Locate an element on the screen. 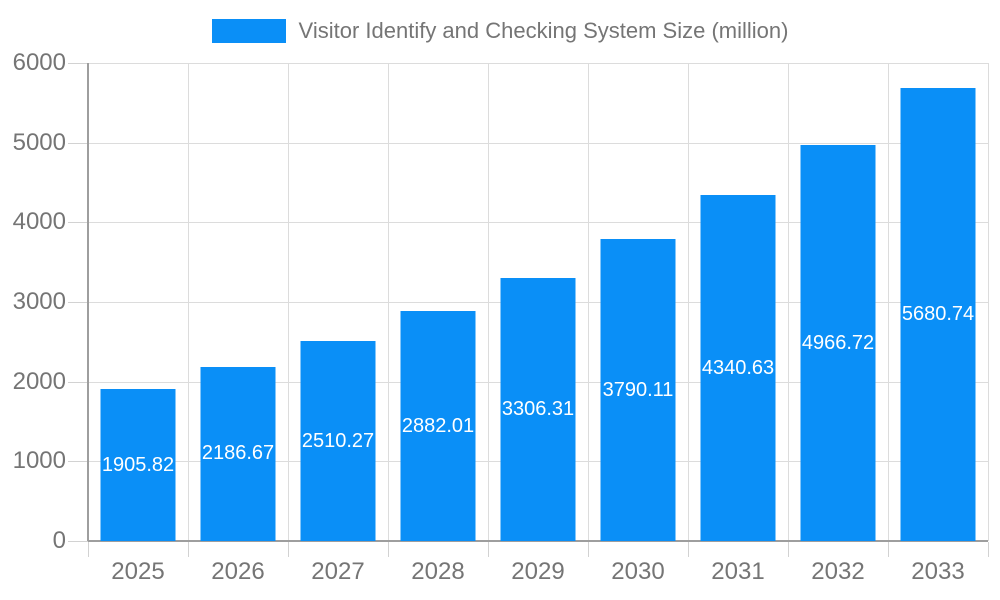 Image resolution: width=1000 pixels, height=600 pixels. bar-2027: 2510.27 is located at coordinates (338, 441).